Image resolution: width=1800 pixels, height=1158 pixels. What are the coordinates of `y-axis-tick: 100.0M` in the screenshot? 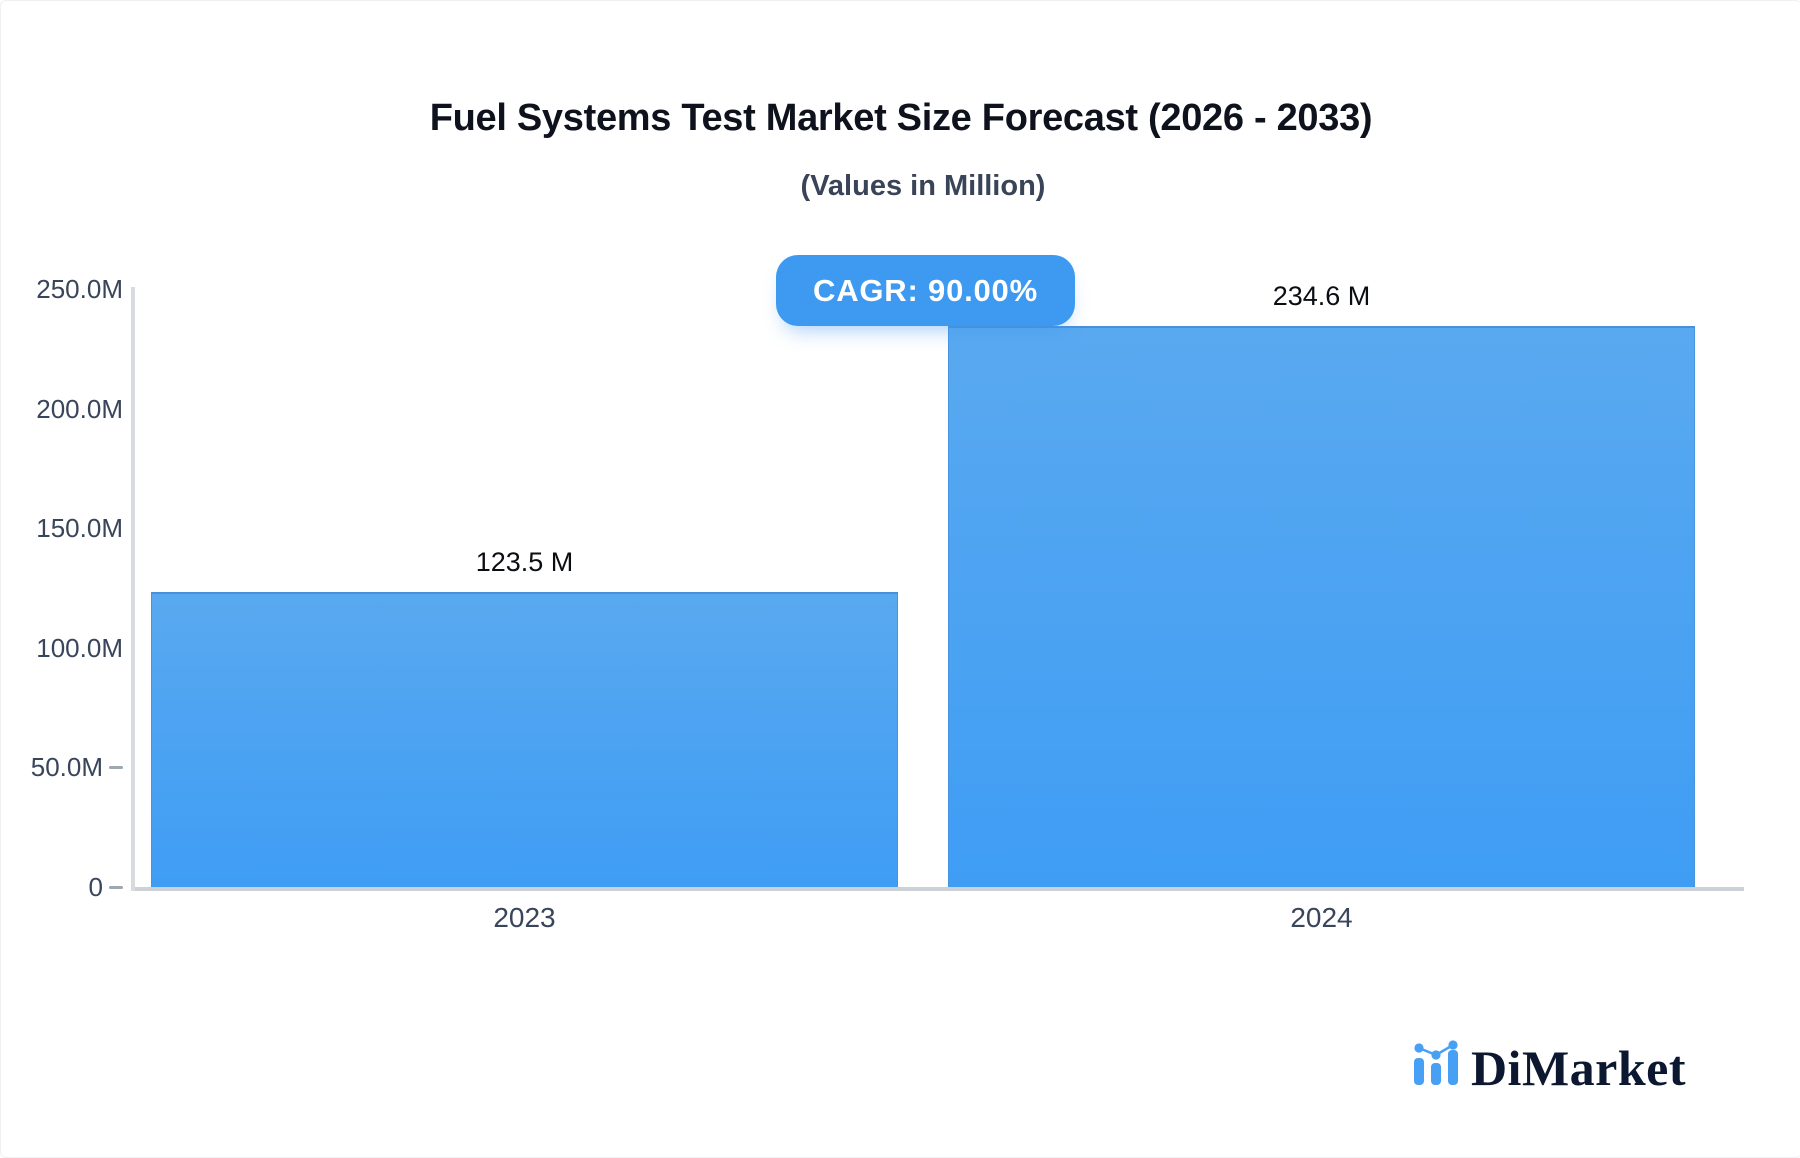 It's located at (72, 648).